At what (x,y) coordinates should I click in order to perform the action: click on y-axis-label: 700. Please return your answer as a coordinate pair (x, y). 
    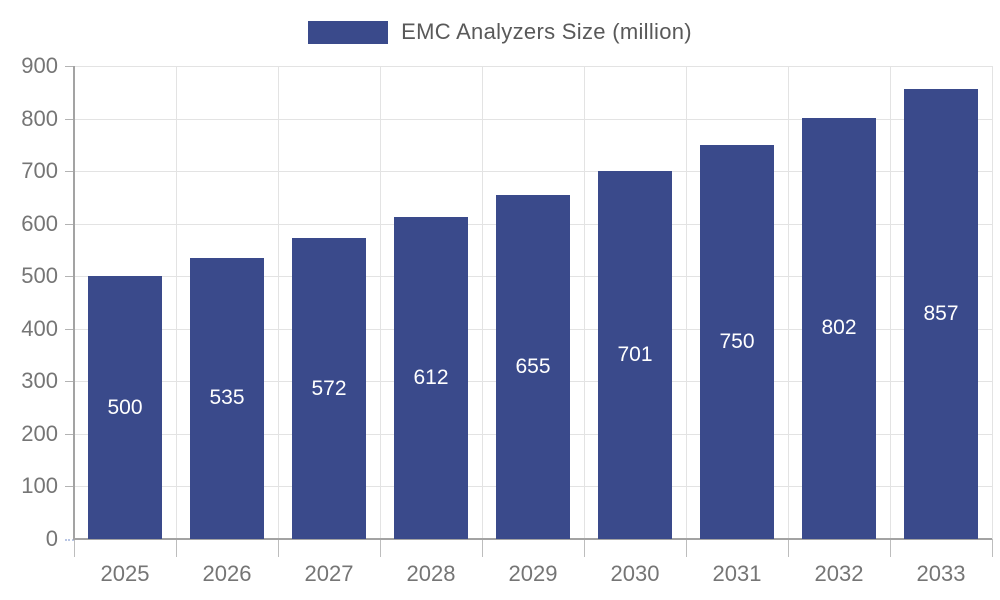
    Looking at the image, I should click on (39, 171).